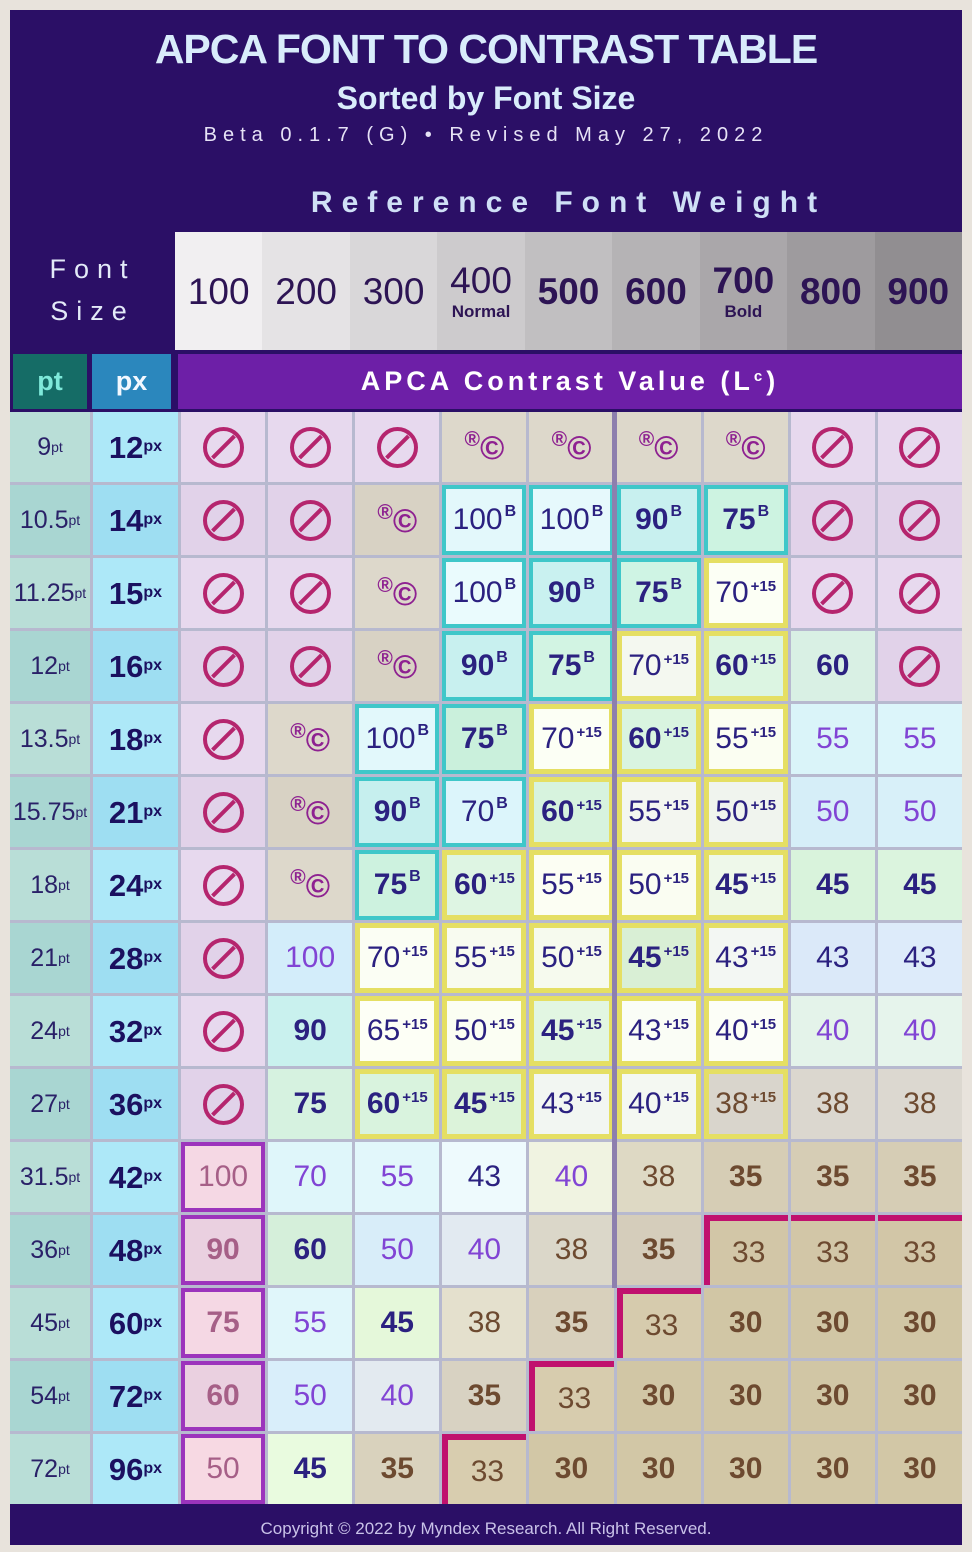 This screenshot has width=972, height=1552. Describe the element at coordinates (50, 1031) in the screenshot. I see `font-size-pt-cell: 24 pt` at that location.